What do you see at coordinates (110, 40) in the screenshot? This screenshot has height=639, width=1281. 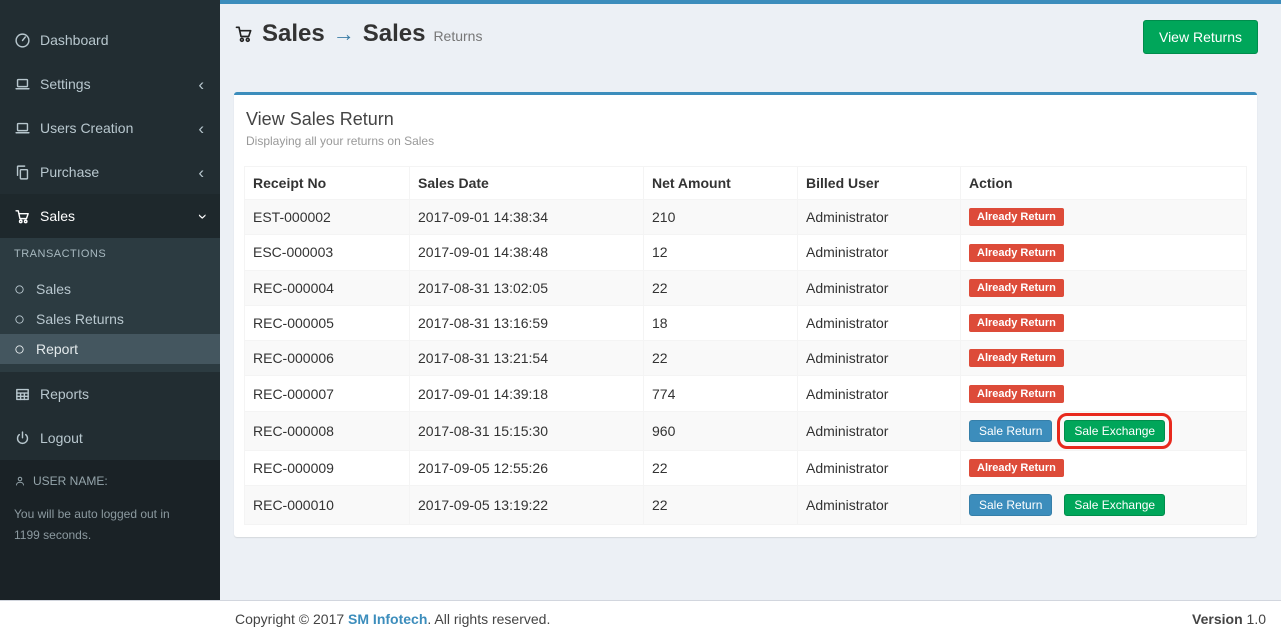 I see `sidebar-item-dashboard: Dashboard` at bounding box center [110, 40].